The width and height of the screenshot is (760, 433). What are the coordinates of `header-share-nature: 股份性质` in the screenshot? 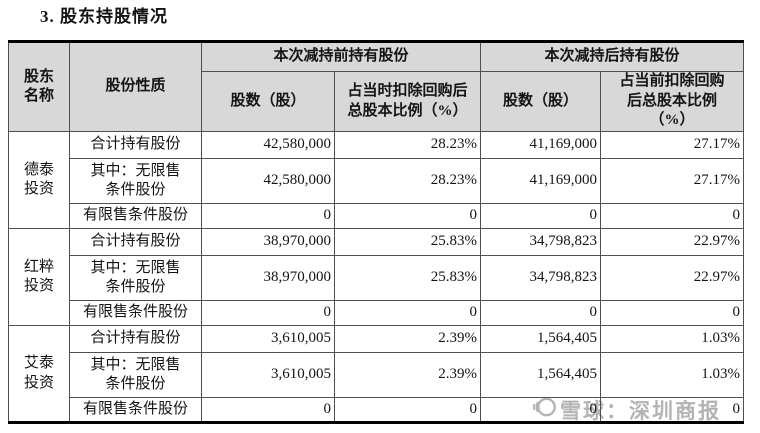 It's located at (135, 86).